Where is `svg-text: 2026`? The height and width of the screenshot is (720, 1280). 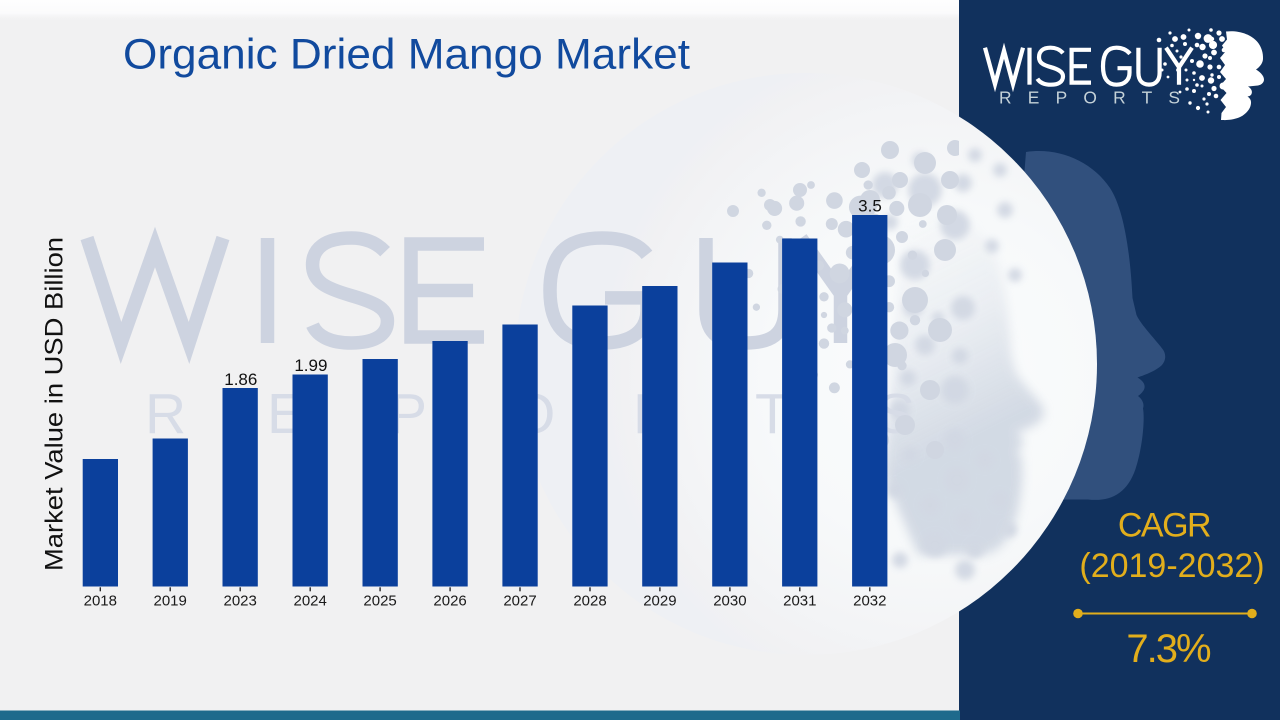 svg-text: 2026 is located at coordinates (449, 601).